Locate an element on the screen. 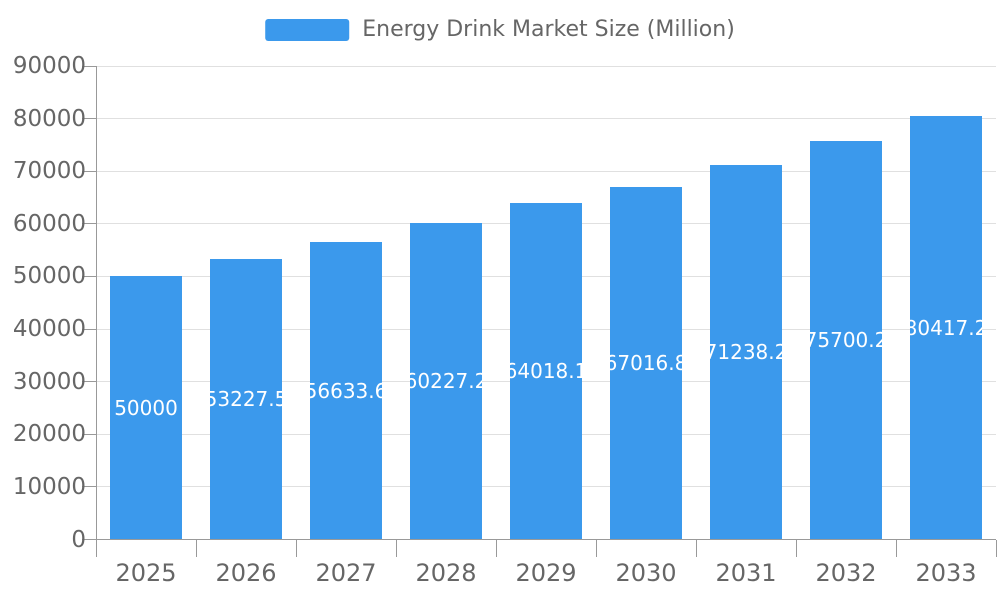 The width and height of the screenshot is (1000, 600). bar-value-label: 60227.2 is located at coordinates (446, 381).